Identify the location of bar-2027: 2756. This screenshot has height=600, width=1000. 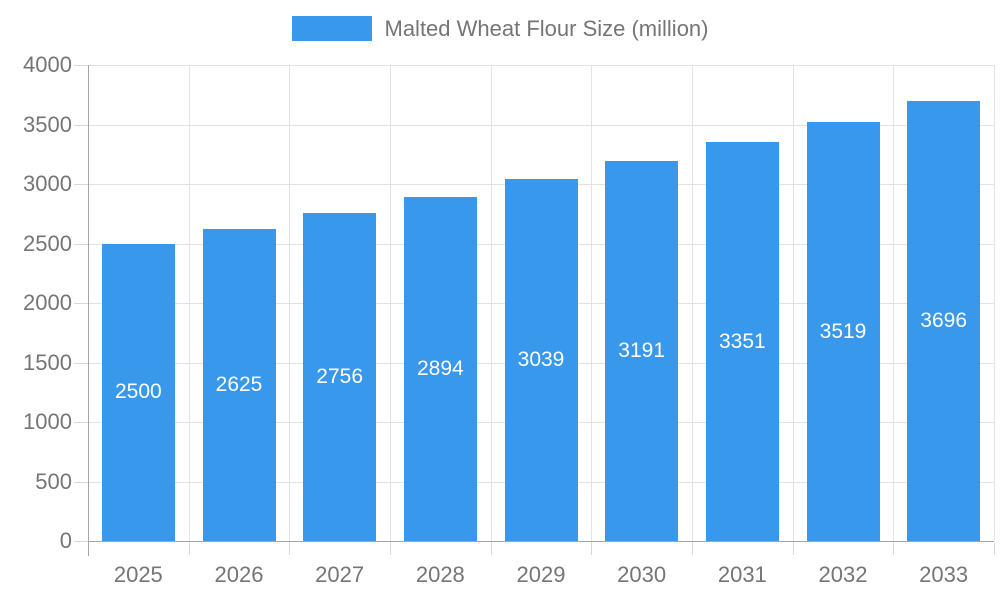
(340, 377).